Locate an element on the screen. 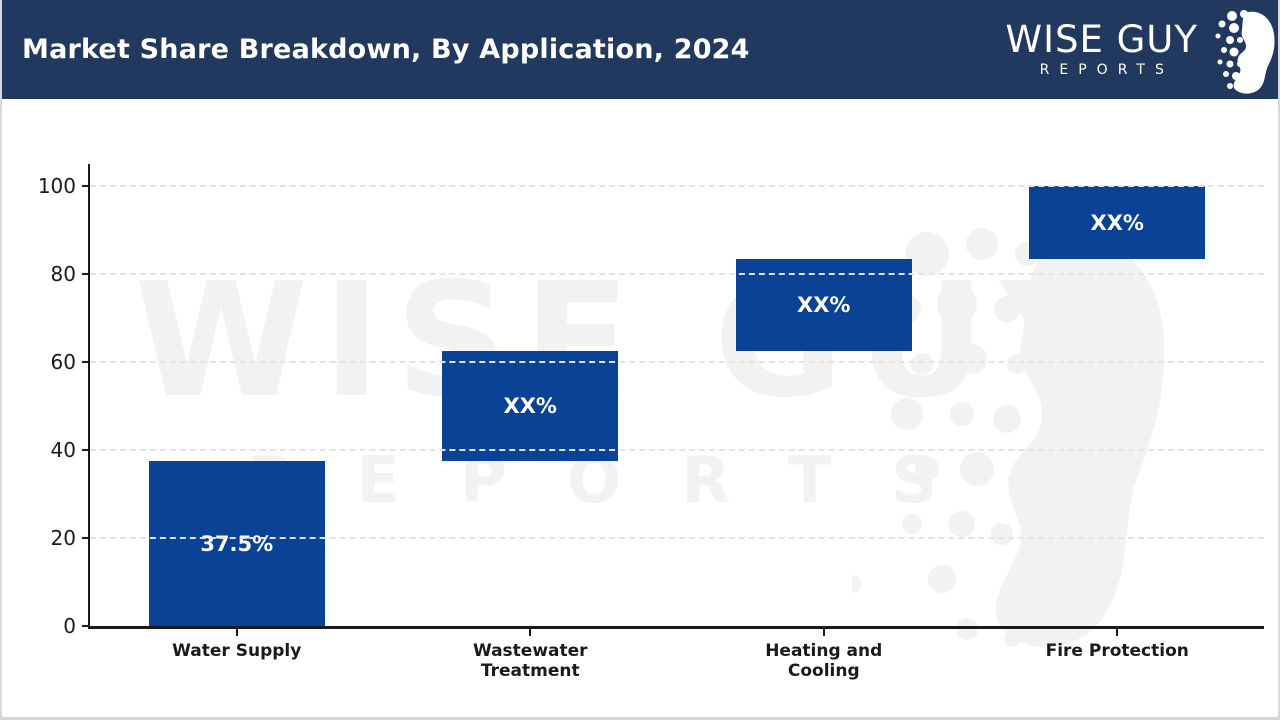 This screenshot has height=720, width=1280. y-axis-line is located at coordinates (89, 396).